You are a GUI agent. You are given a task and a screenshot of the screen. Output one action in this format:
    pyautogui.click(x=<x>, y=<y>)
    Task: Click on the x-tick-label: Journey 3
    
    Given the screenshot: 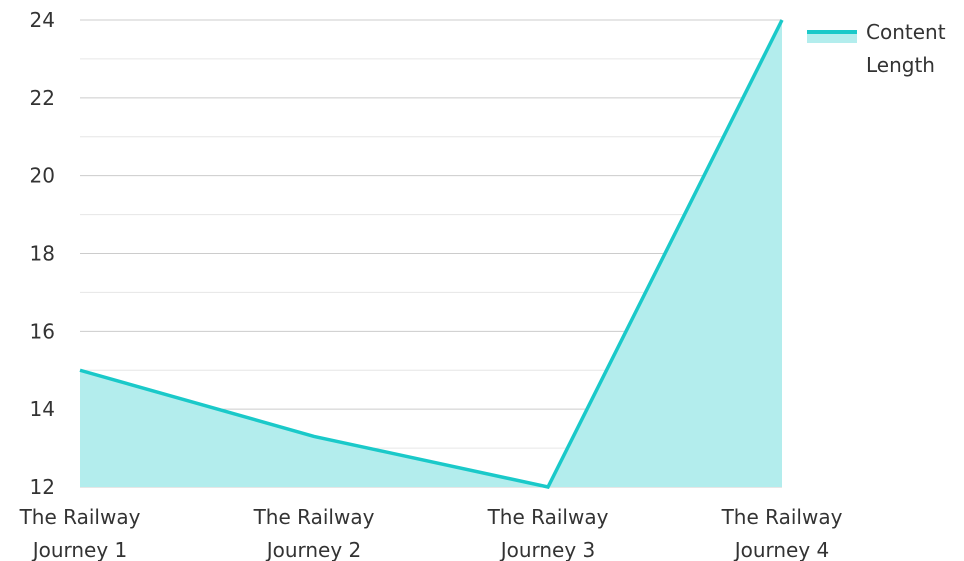 What is the action you would take?
    pyautogui.click(x=547, y=549)
    